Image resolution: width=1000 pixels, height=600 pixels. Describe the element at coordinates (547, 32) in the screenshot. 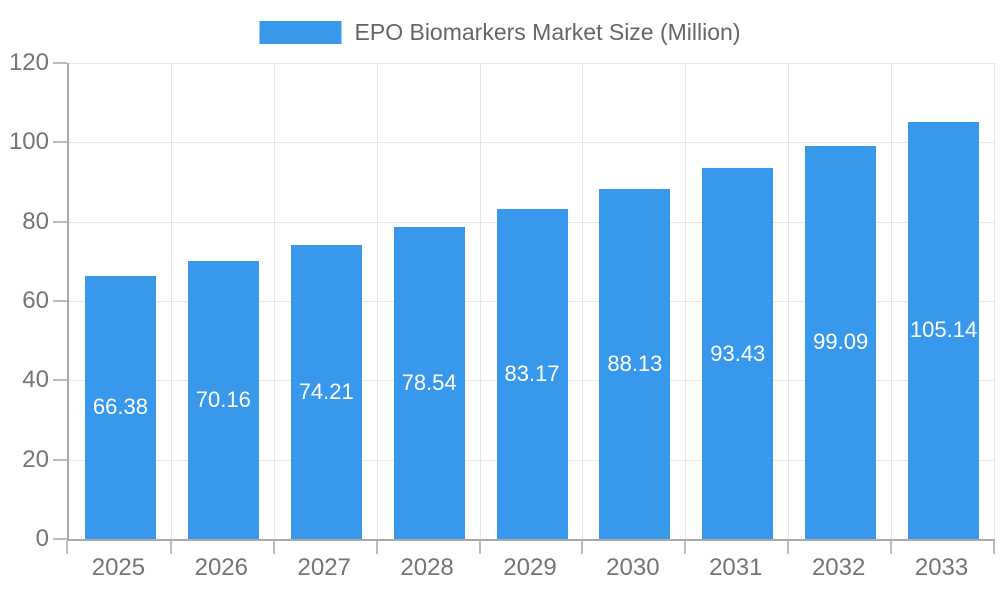

I see `legend-label: EPO Biomarkers Market Size (Million)` at that location.